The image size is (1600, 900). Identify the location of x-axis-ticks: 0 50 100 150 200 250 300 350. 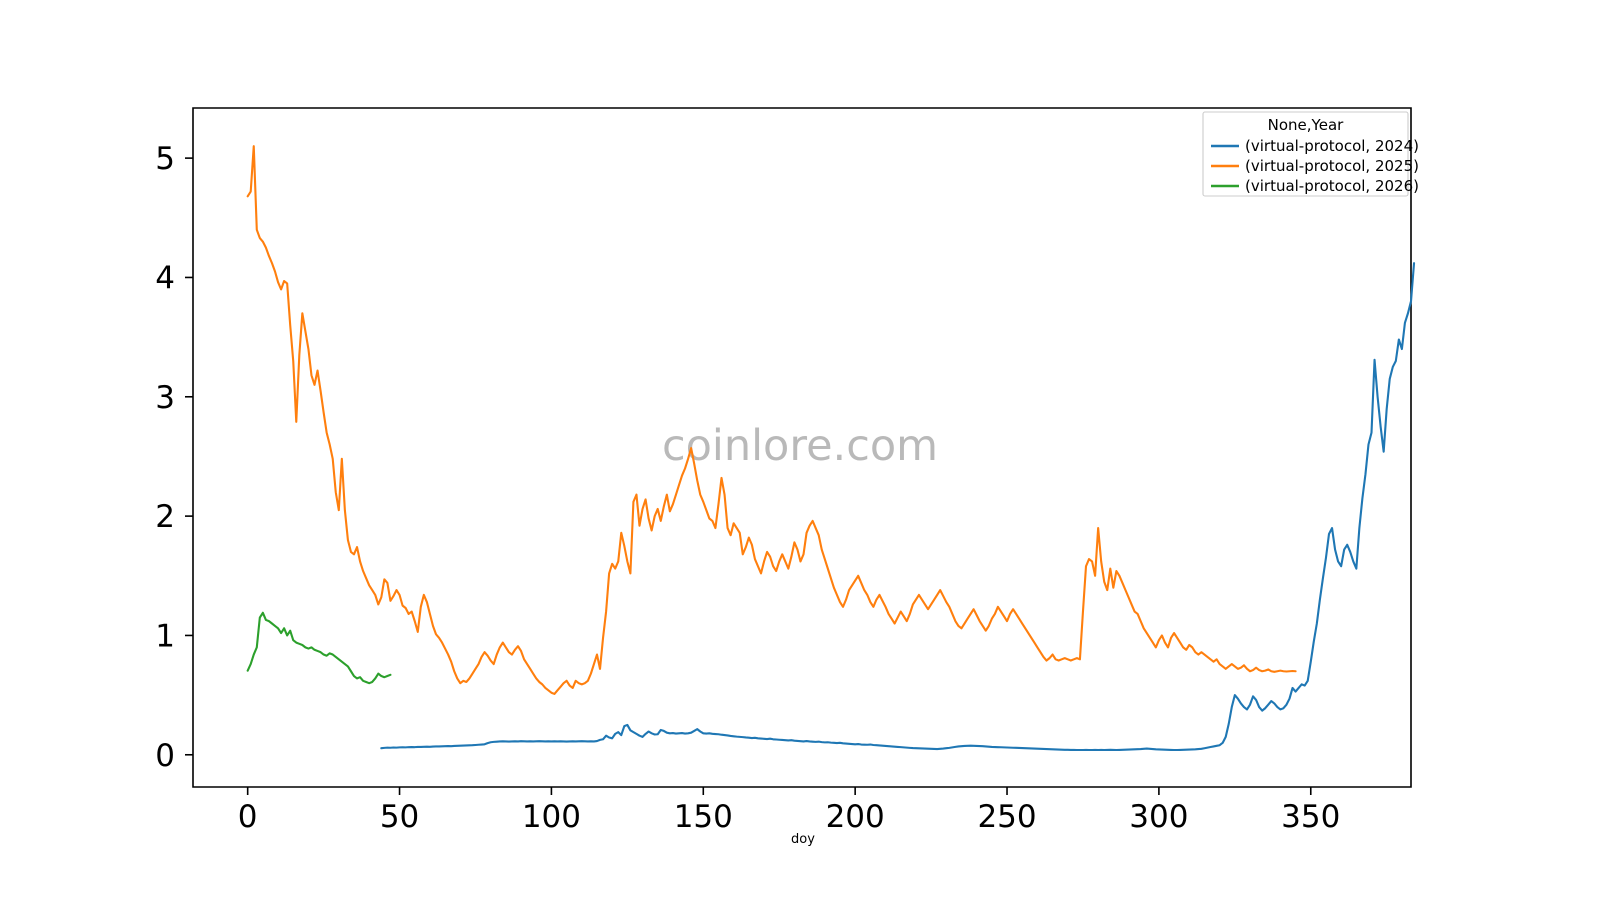
(789, 811).